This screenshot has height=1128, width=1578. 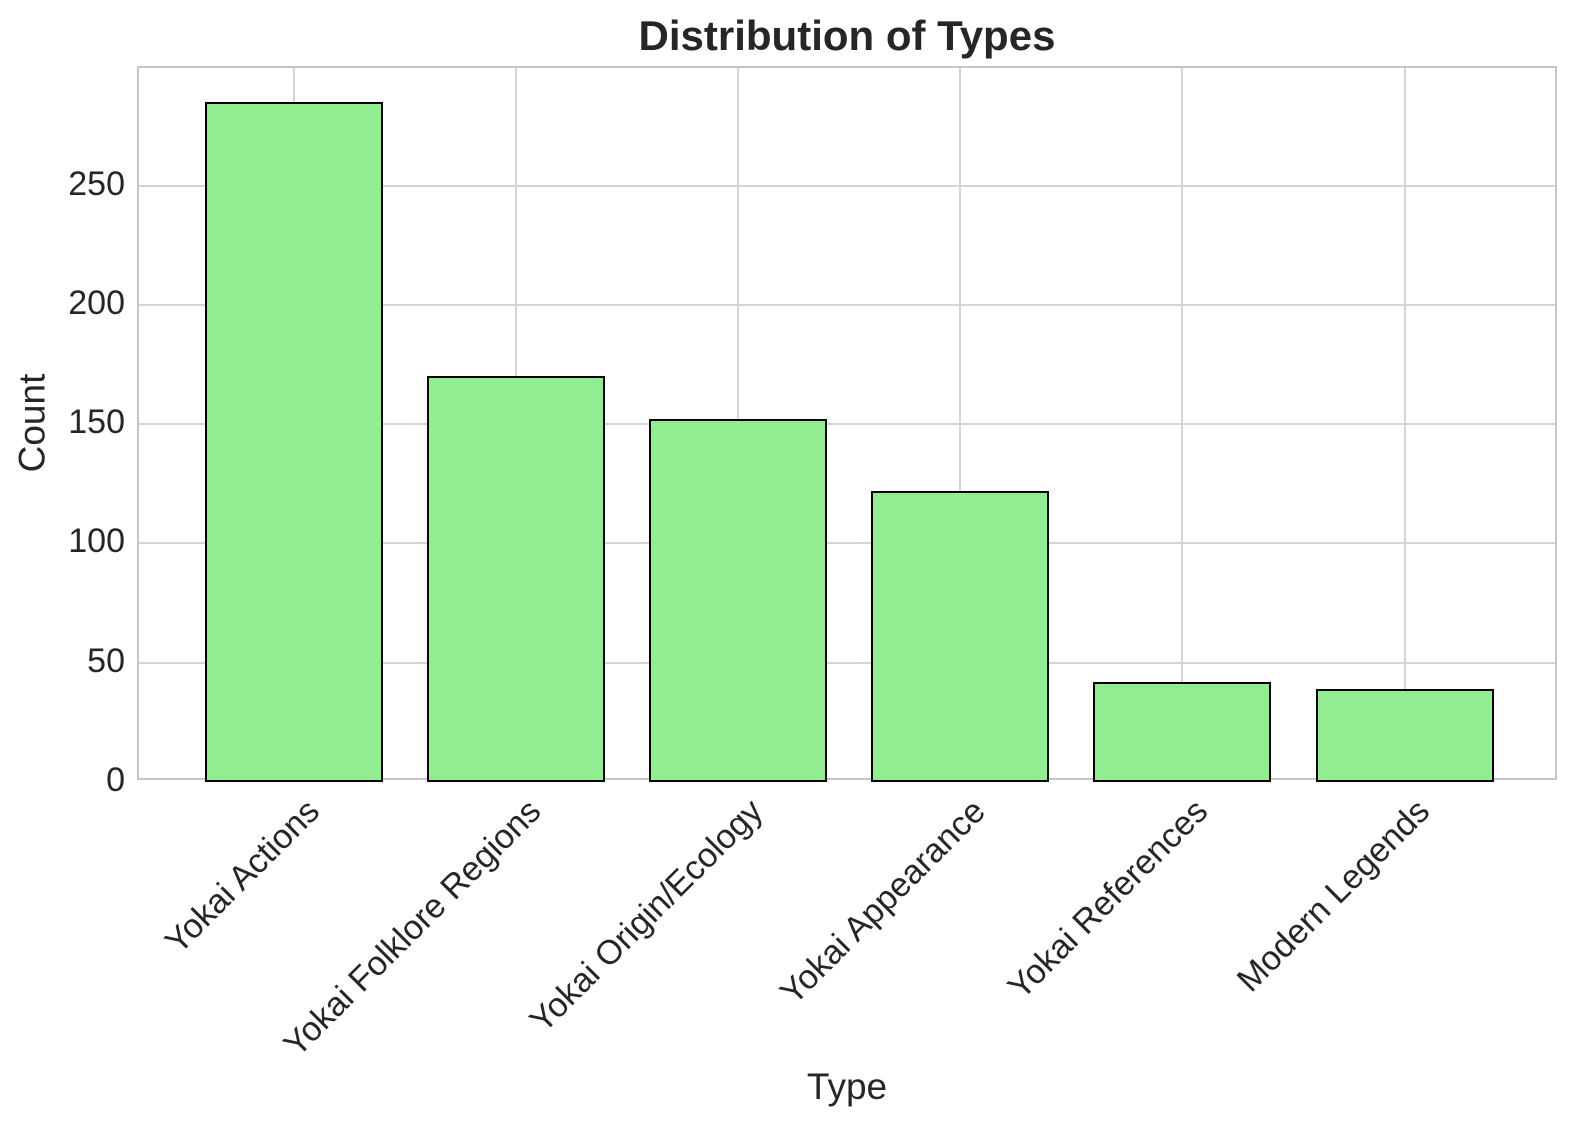 What do you see at coordinates (115, 780) in the screenshot?
I see `y-tick-label: 0` at bounding box center [115, 780].